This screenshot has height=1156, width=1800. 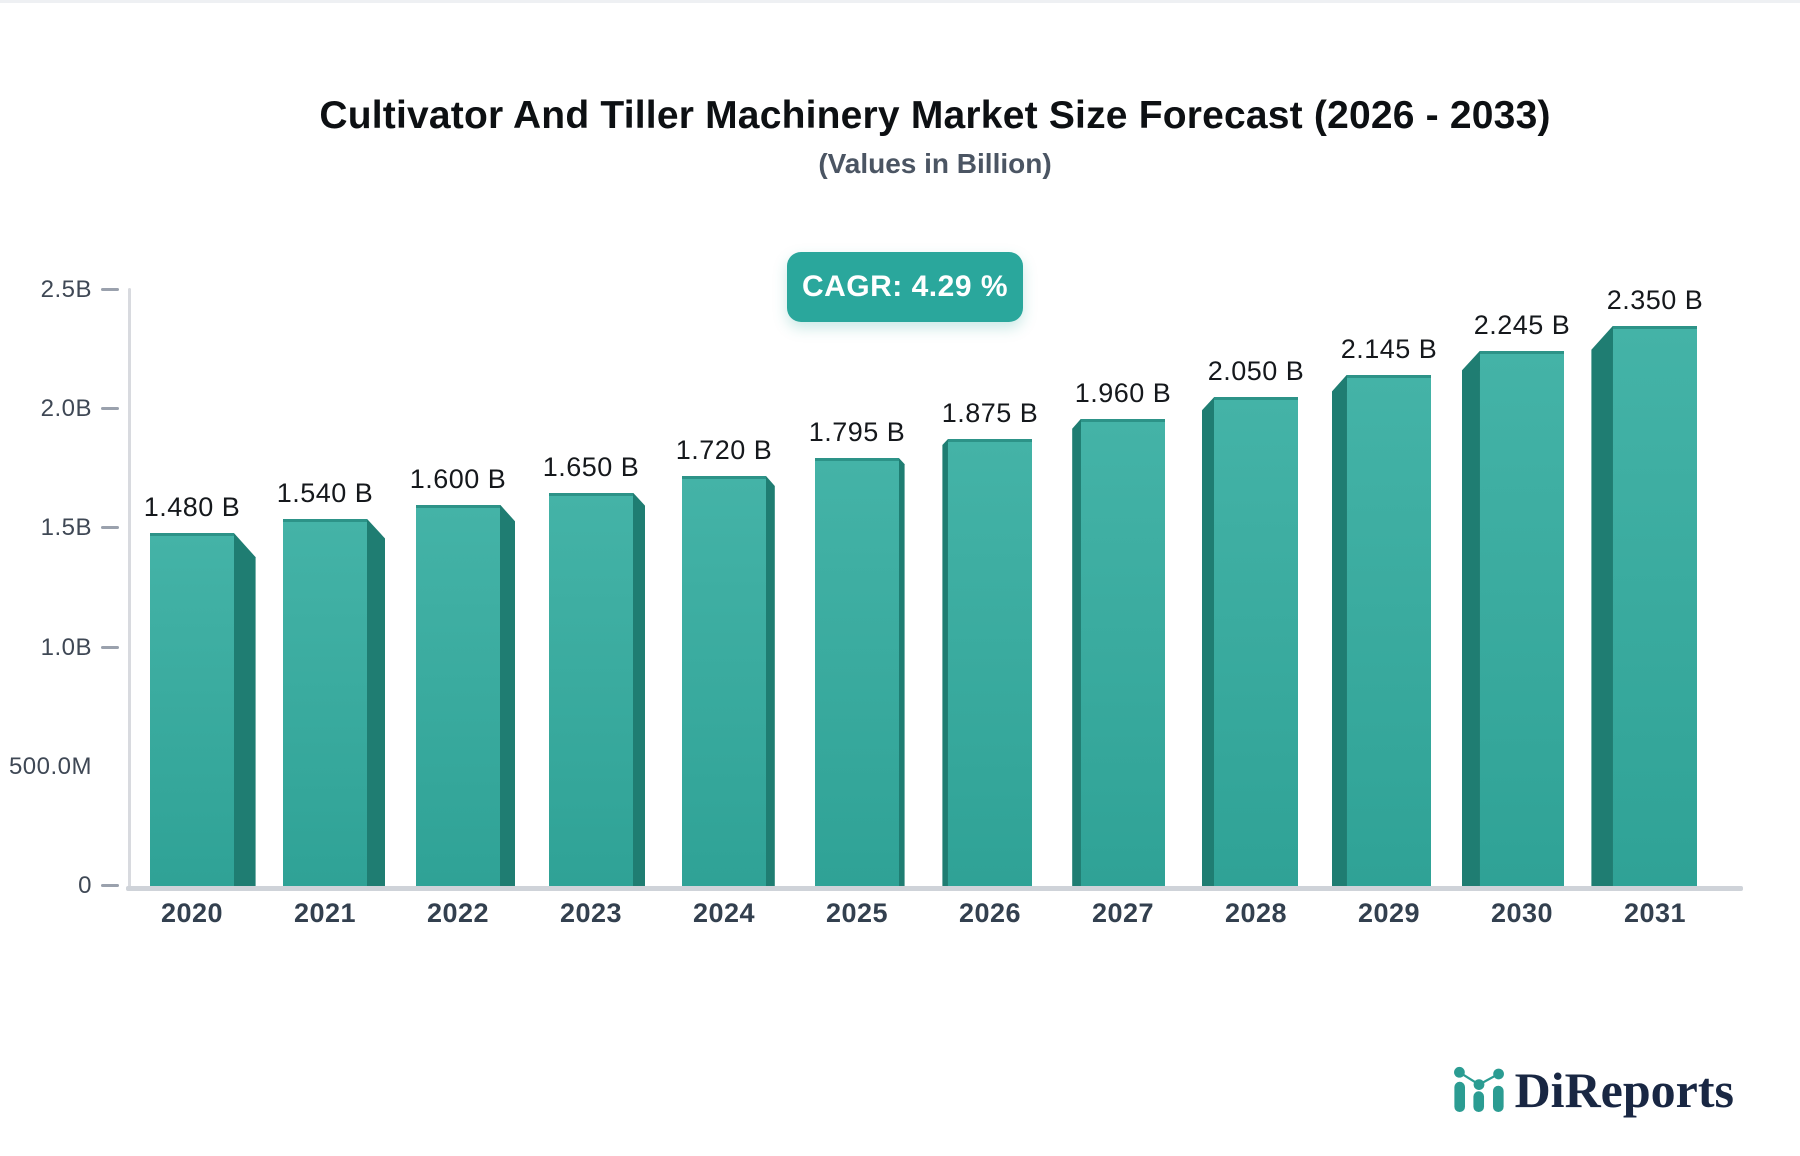 What do you see at coordinates (857, 913) in the screenshot?
I see `x-axis-year-label: 2025` at bounding box center [857, 913].